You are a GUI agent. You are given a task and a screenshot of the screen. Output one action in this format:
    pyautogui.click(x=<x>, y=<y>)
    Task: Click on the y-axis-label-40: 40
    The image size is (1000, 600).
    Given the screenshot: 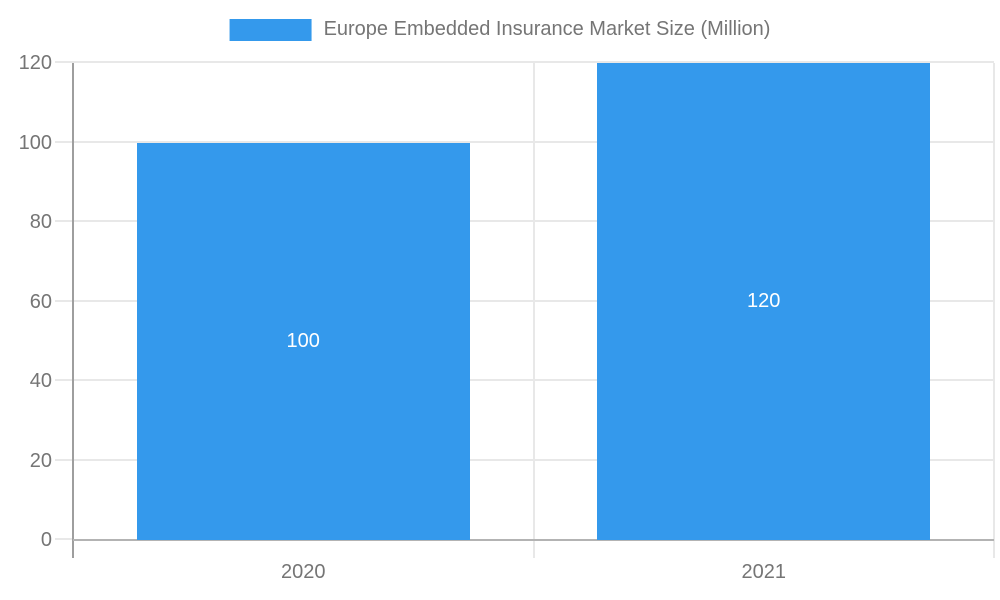 What is the action you would take?
    pyautogui.click(x=40, y=381)
    